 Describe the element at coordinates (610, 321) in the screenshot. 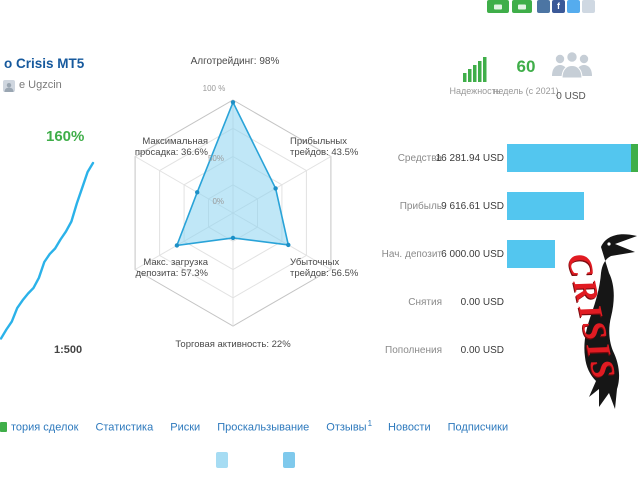

I see `dragon-logo-icon` at that location.